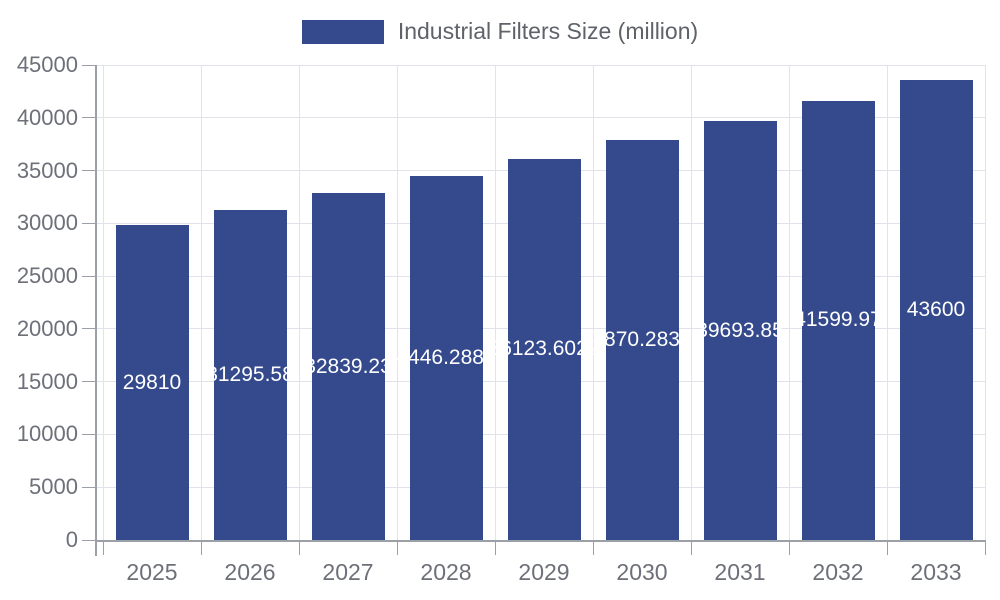 The width and height of the screenshot is (1000, 600). Describe the element at coordinates (446, 572) in the screenshot. I see `x-tick-label: 2028` at that location.